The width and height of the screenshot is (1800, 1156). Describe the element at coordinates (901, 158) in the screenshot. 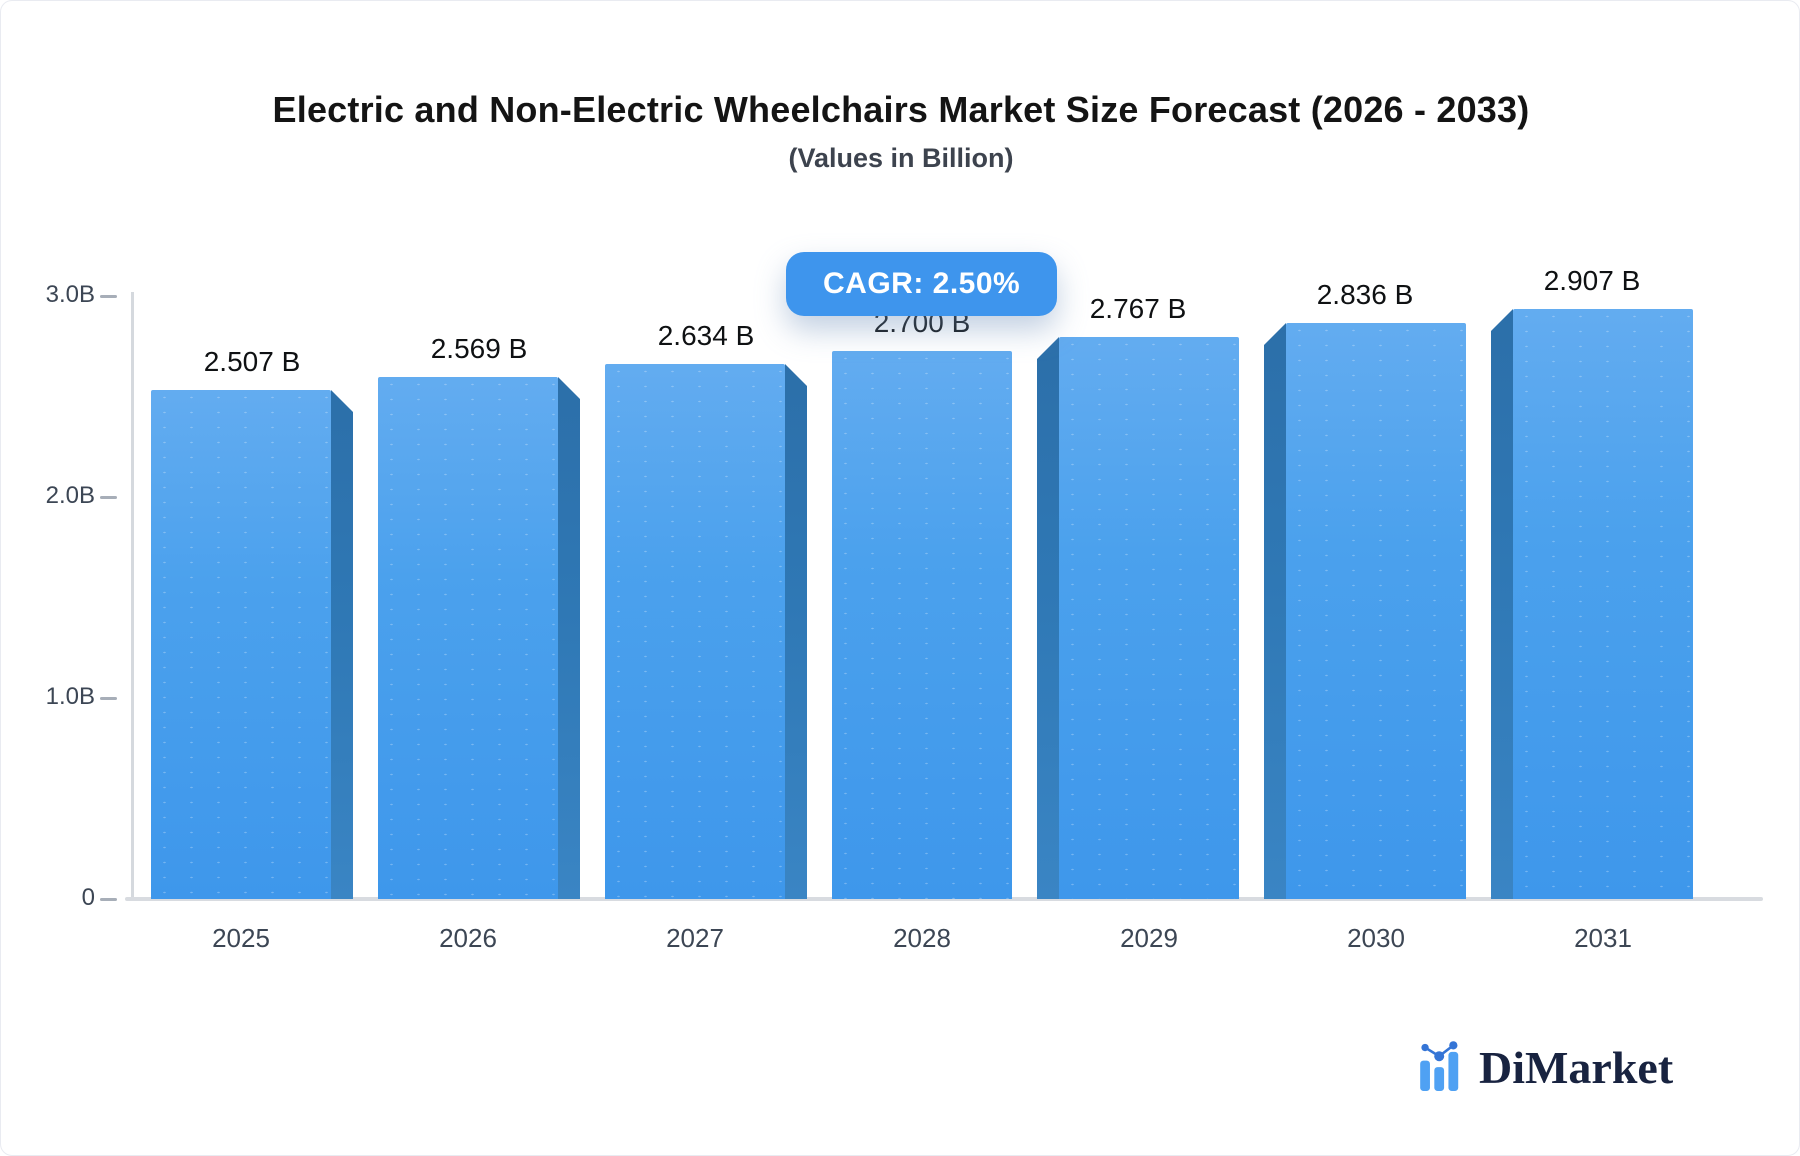

I see `page-subtitle: (Values in Billion)` at that location.